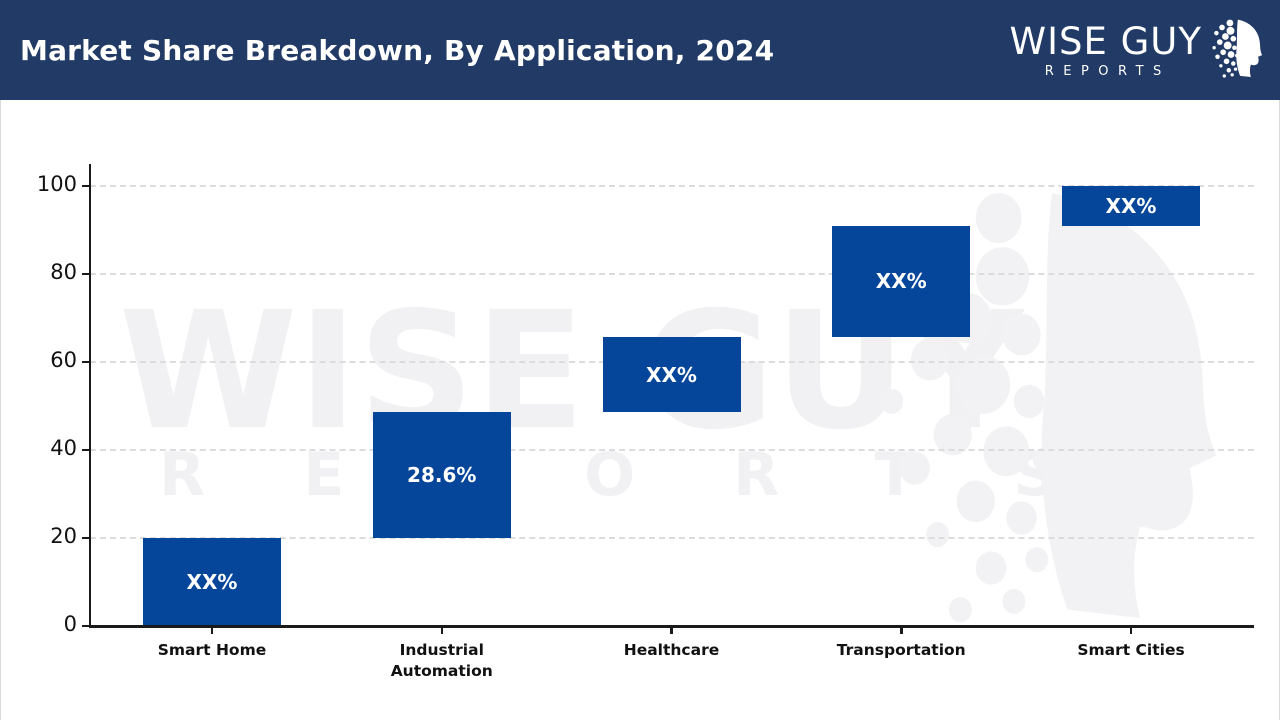 The height and width of the screenshot is (720, 1280). I want to click on y-axis-tick-label: 20, so click(63, 536).